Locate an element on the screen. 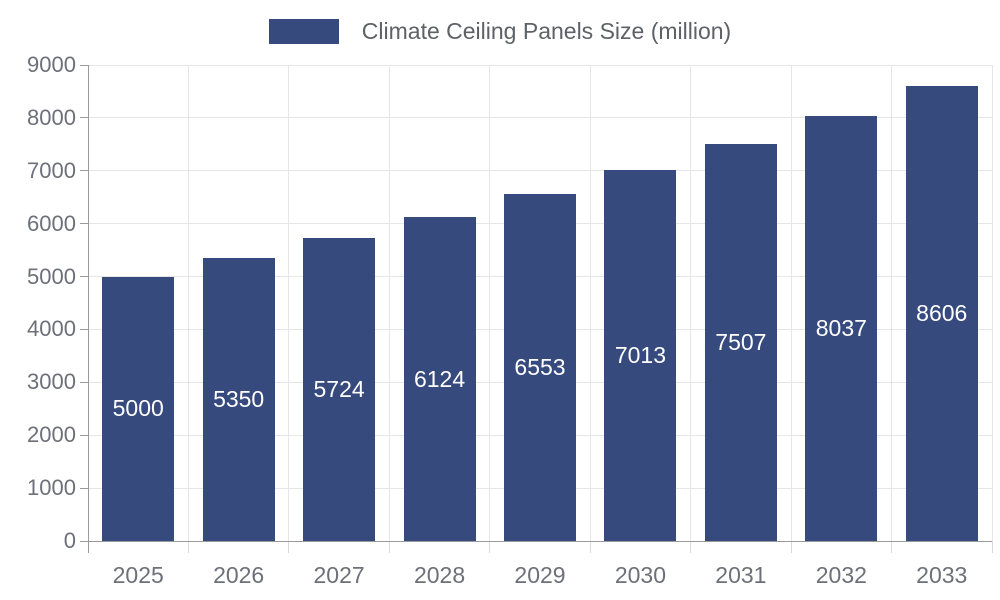  y-tick-label: 2000 is located at coordinates (51, 435).